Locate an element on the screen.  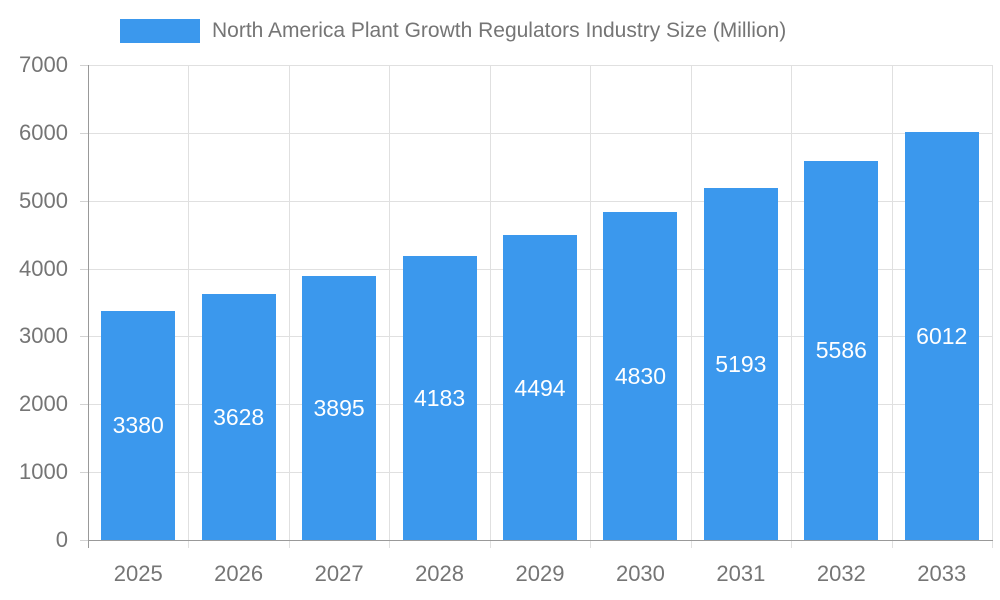
bar-value-label: 4830 is located at coordinates (640, 376).